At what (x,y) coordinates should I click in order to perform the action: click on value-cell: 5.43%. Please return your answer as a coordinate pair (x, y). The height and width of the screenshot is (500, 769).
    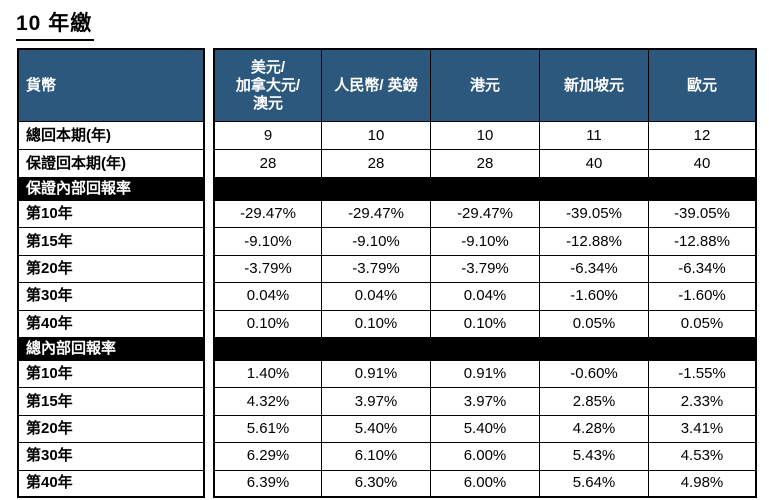
    Looking at the image, I should click on (594, 457).